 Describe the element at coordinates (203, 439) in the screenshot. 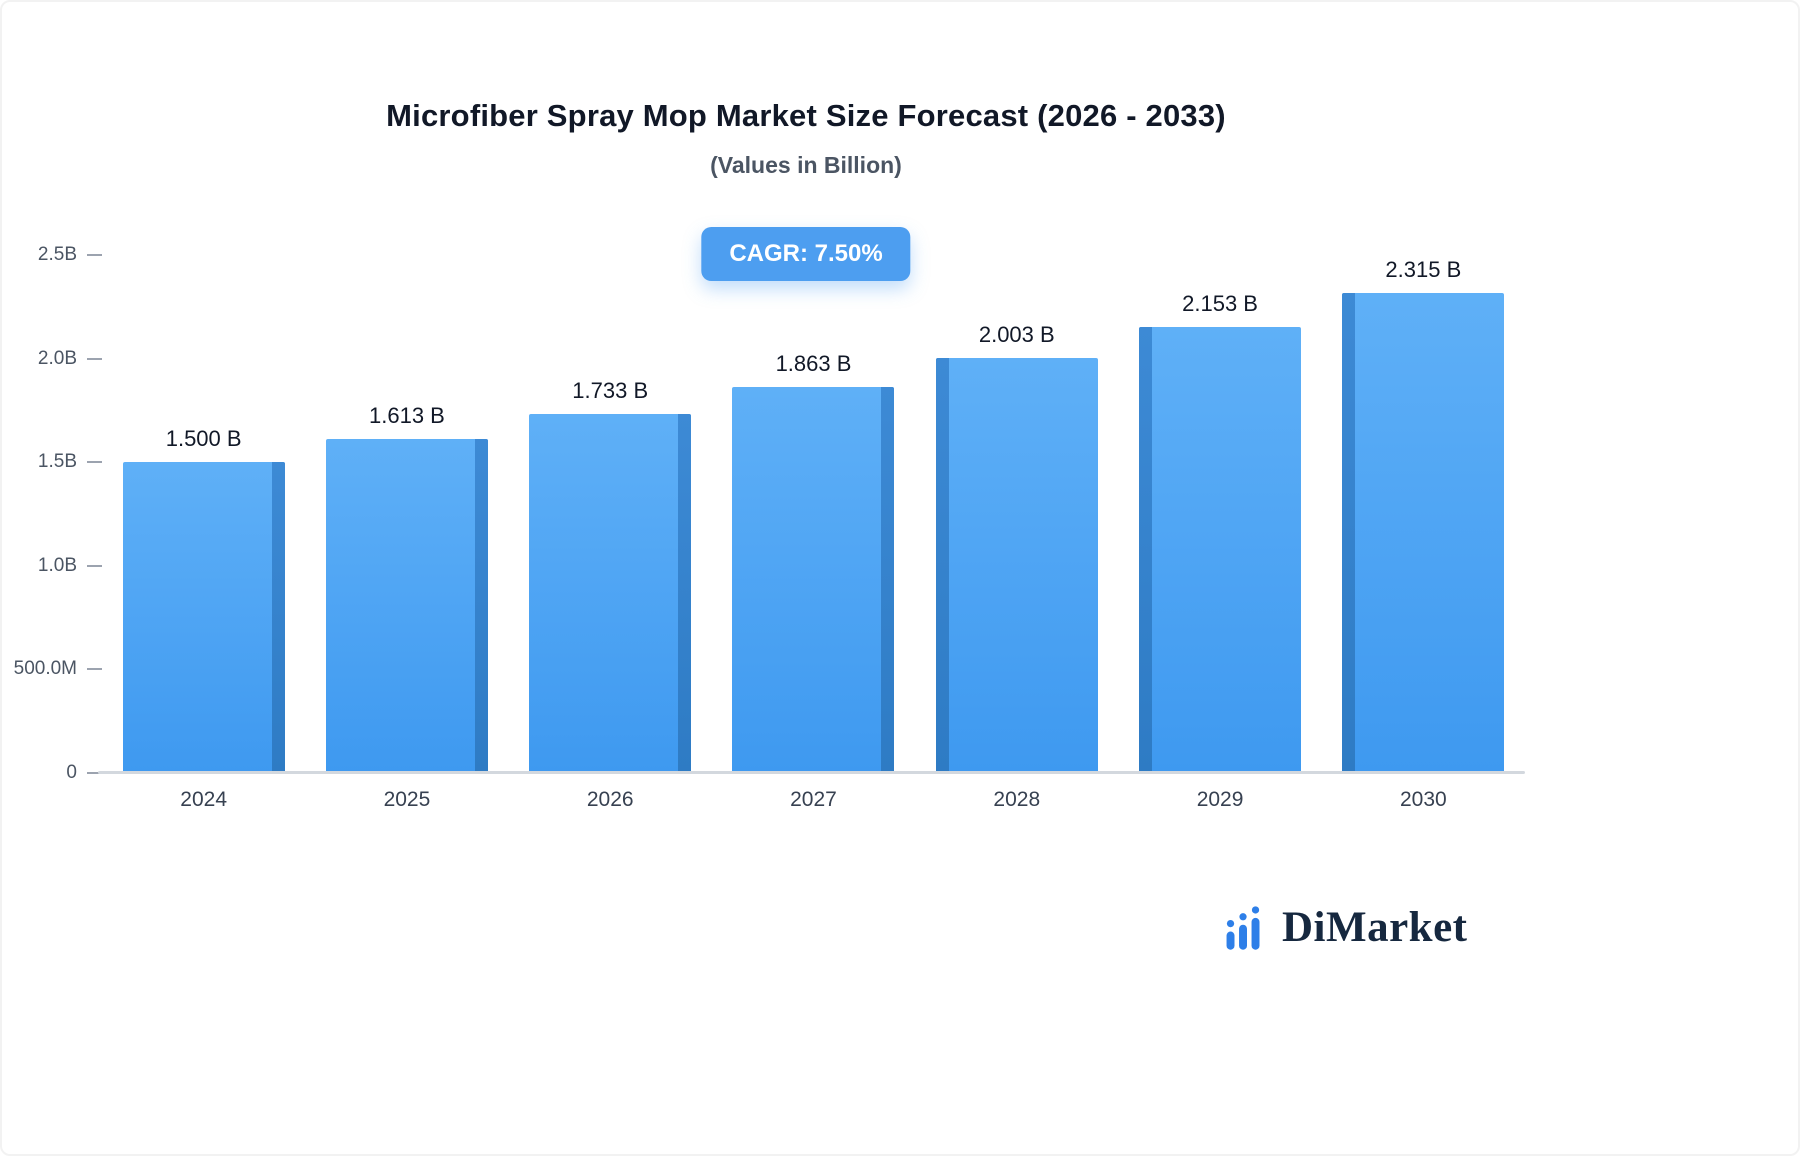

I see `bar-value-label: 1.500 B` at that location.